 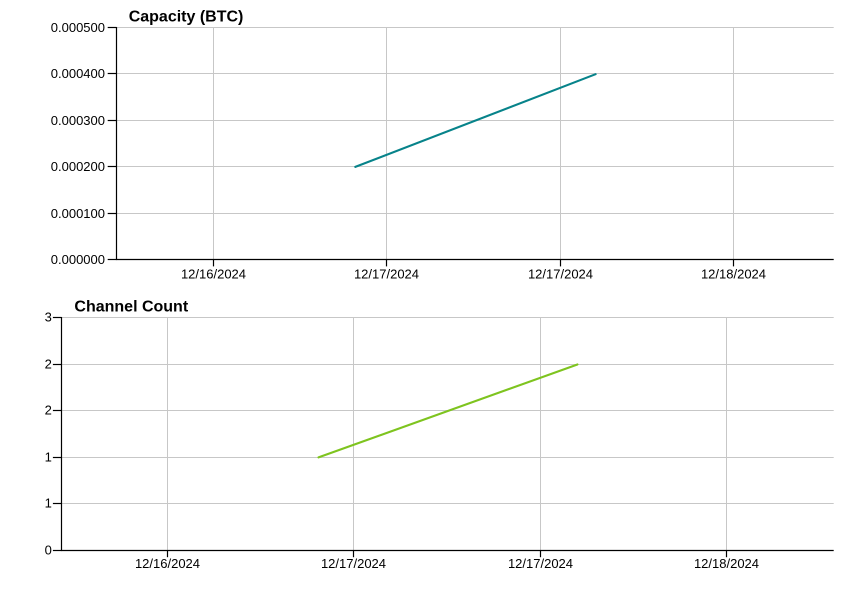 What do you see at coordinates (48, 550) in the screenshot?
I see `svg-text: 0` at bounding box center [48, 550].